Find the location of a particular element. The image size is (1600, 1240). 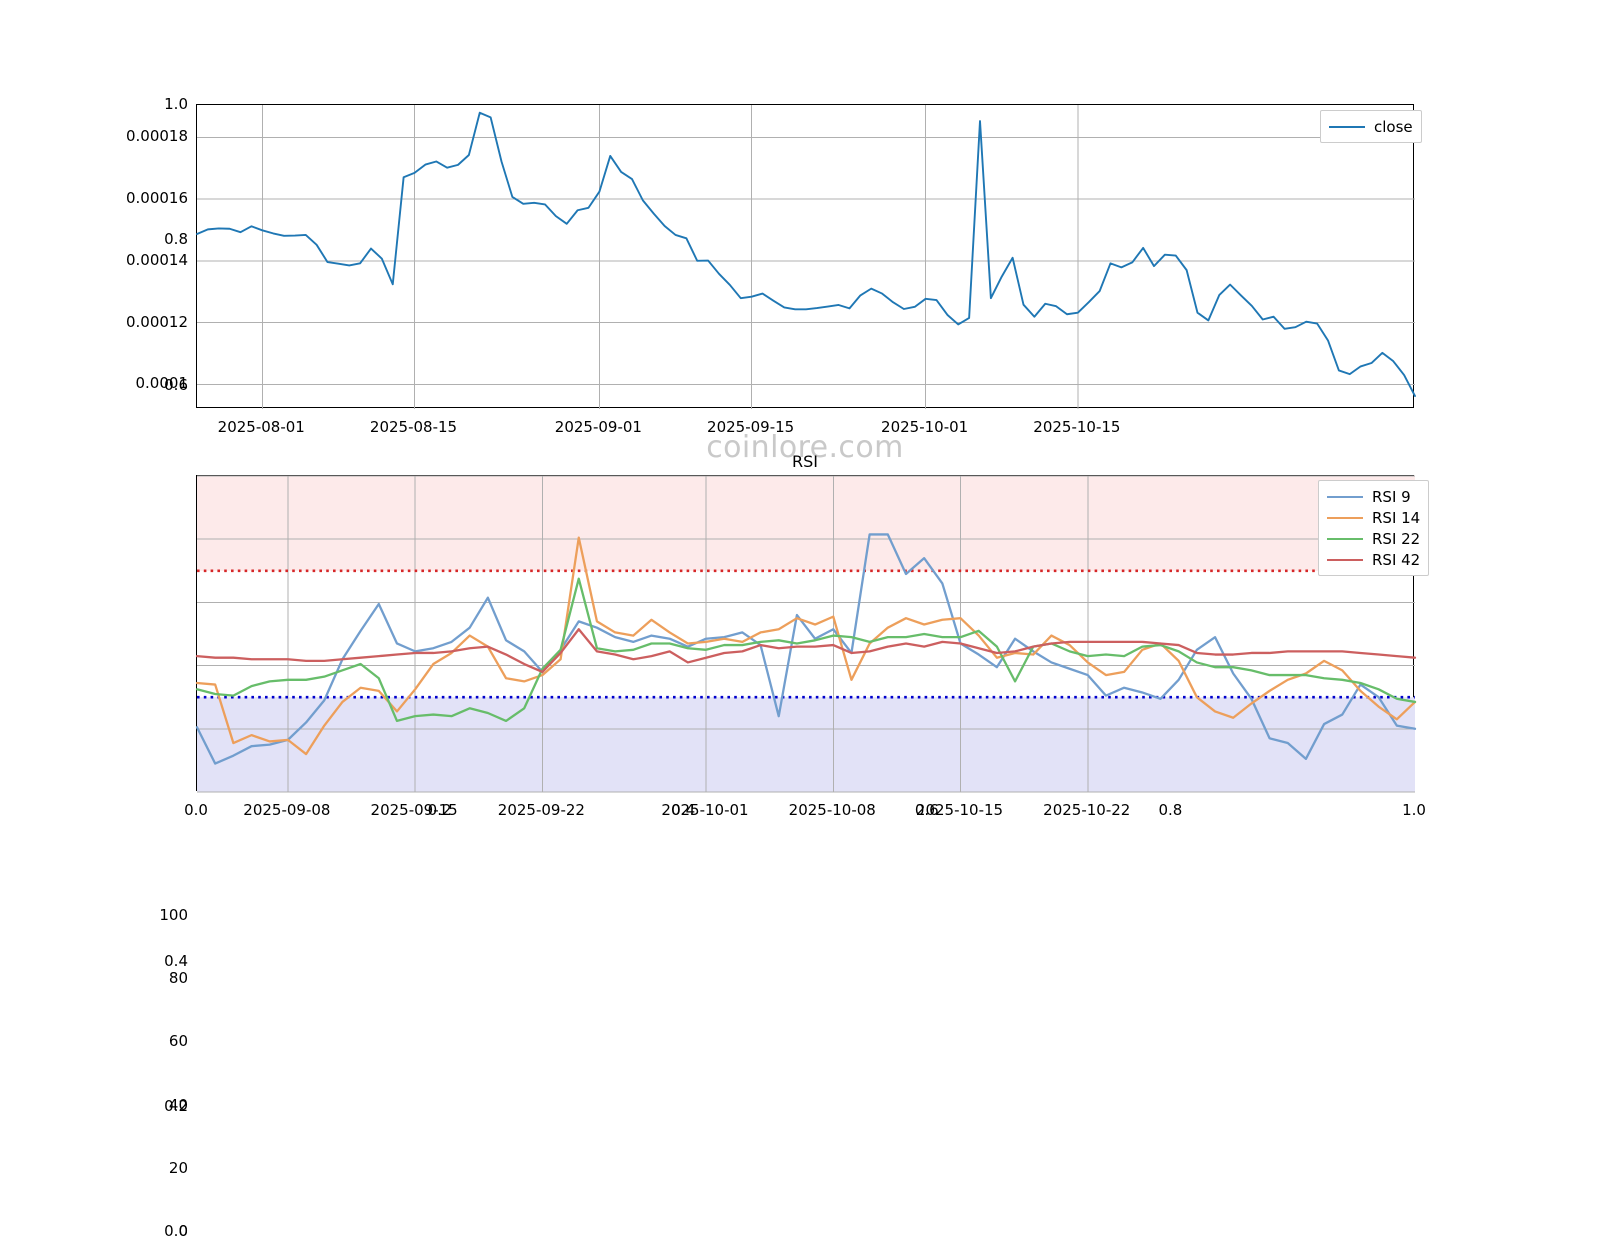

rsi-y-tick-overlay: 0.4 is located at coordinates (176, 960).